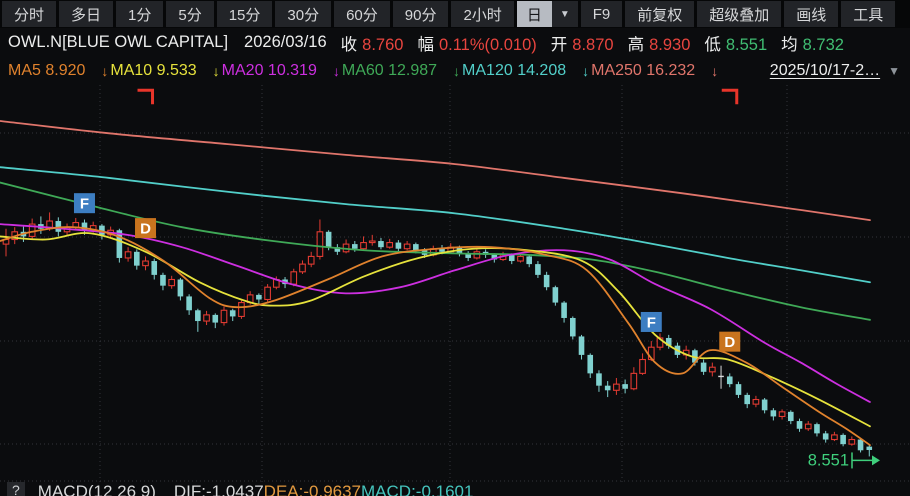 The height and width of the screenshot is (496, 910). I want to click on quote-field-开: 开 8.870, so click(582, 44).